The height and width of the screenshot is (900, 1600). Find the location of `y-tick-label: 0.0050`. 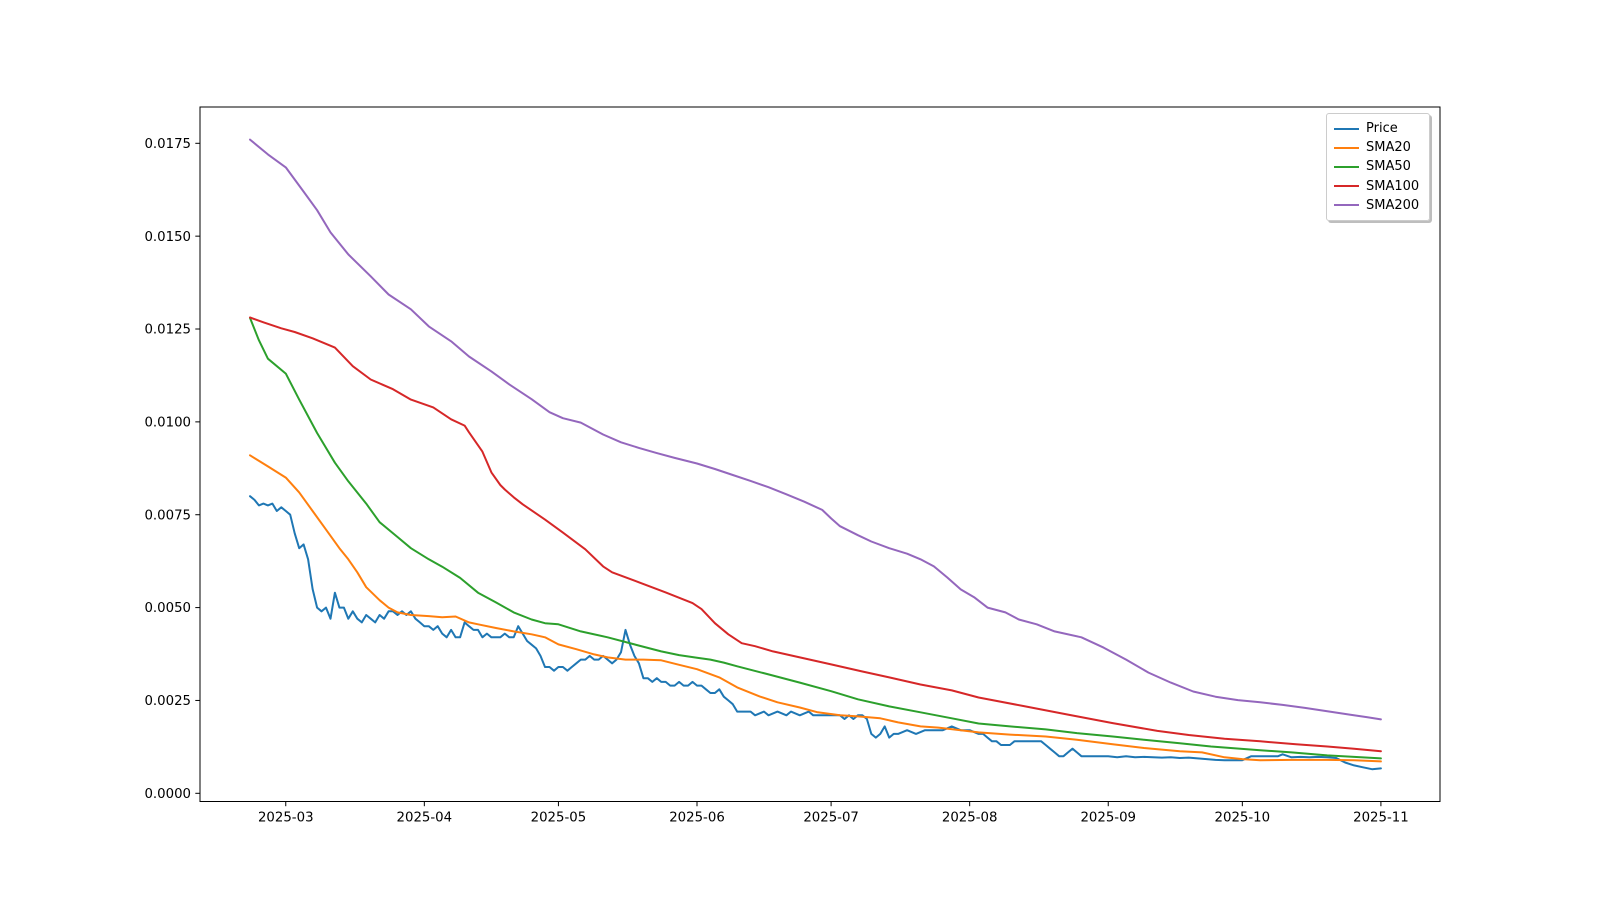

y-tick-label: 0.0050 is located at coordinates (167, 608).